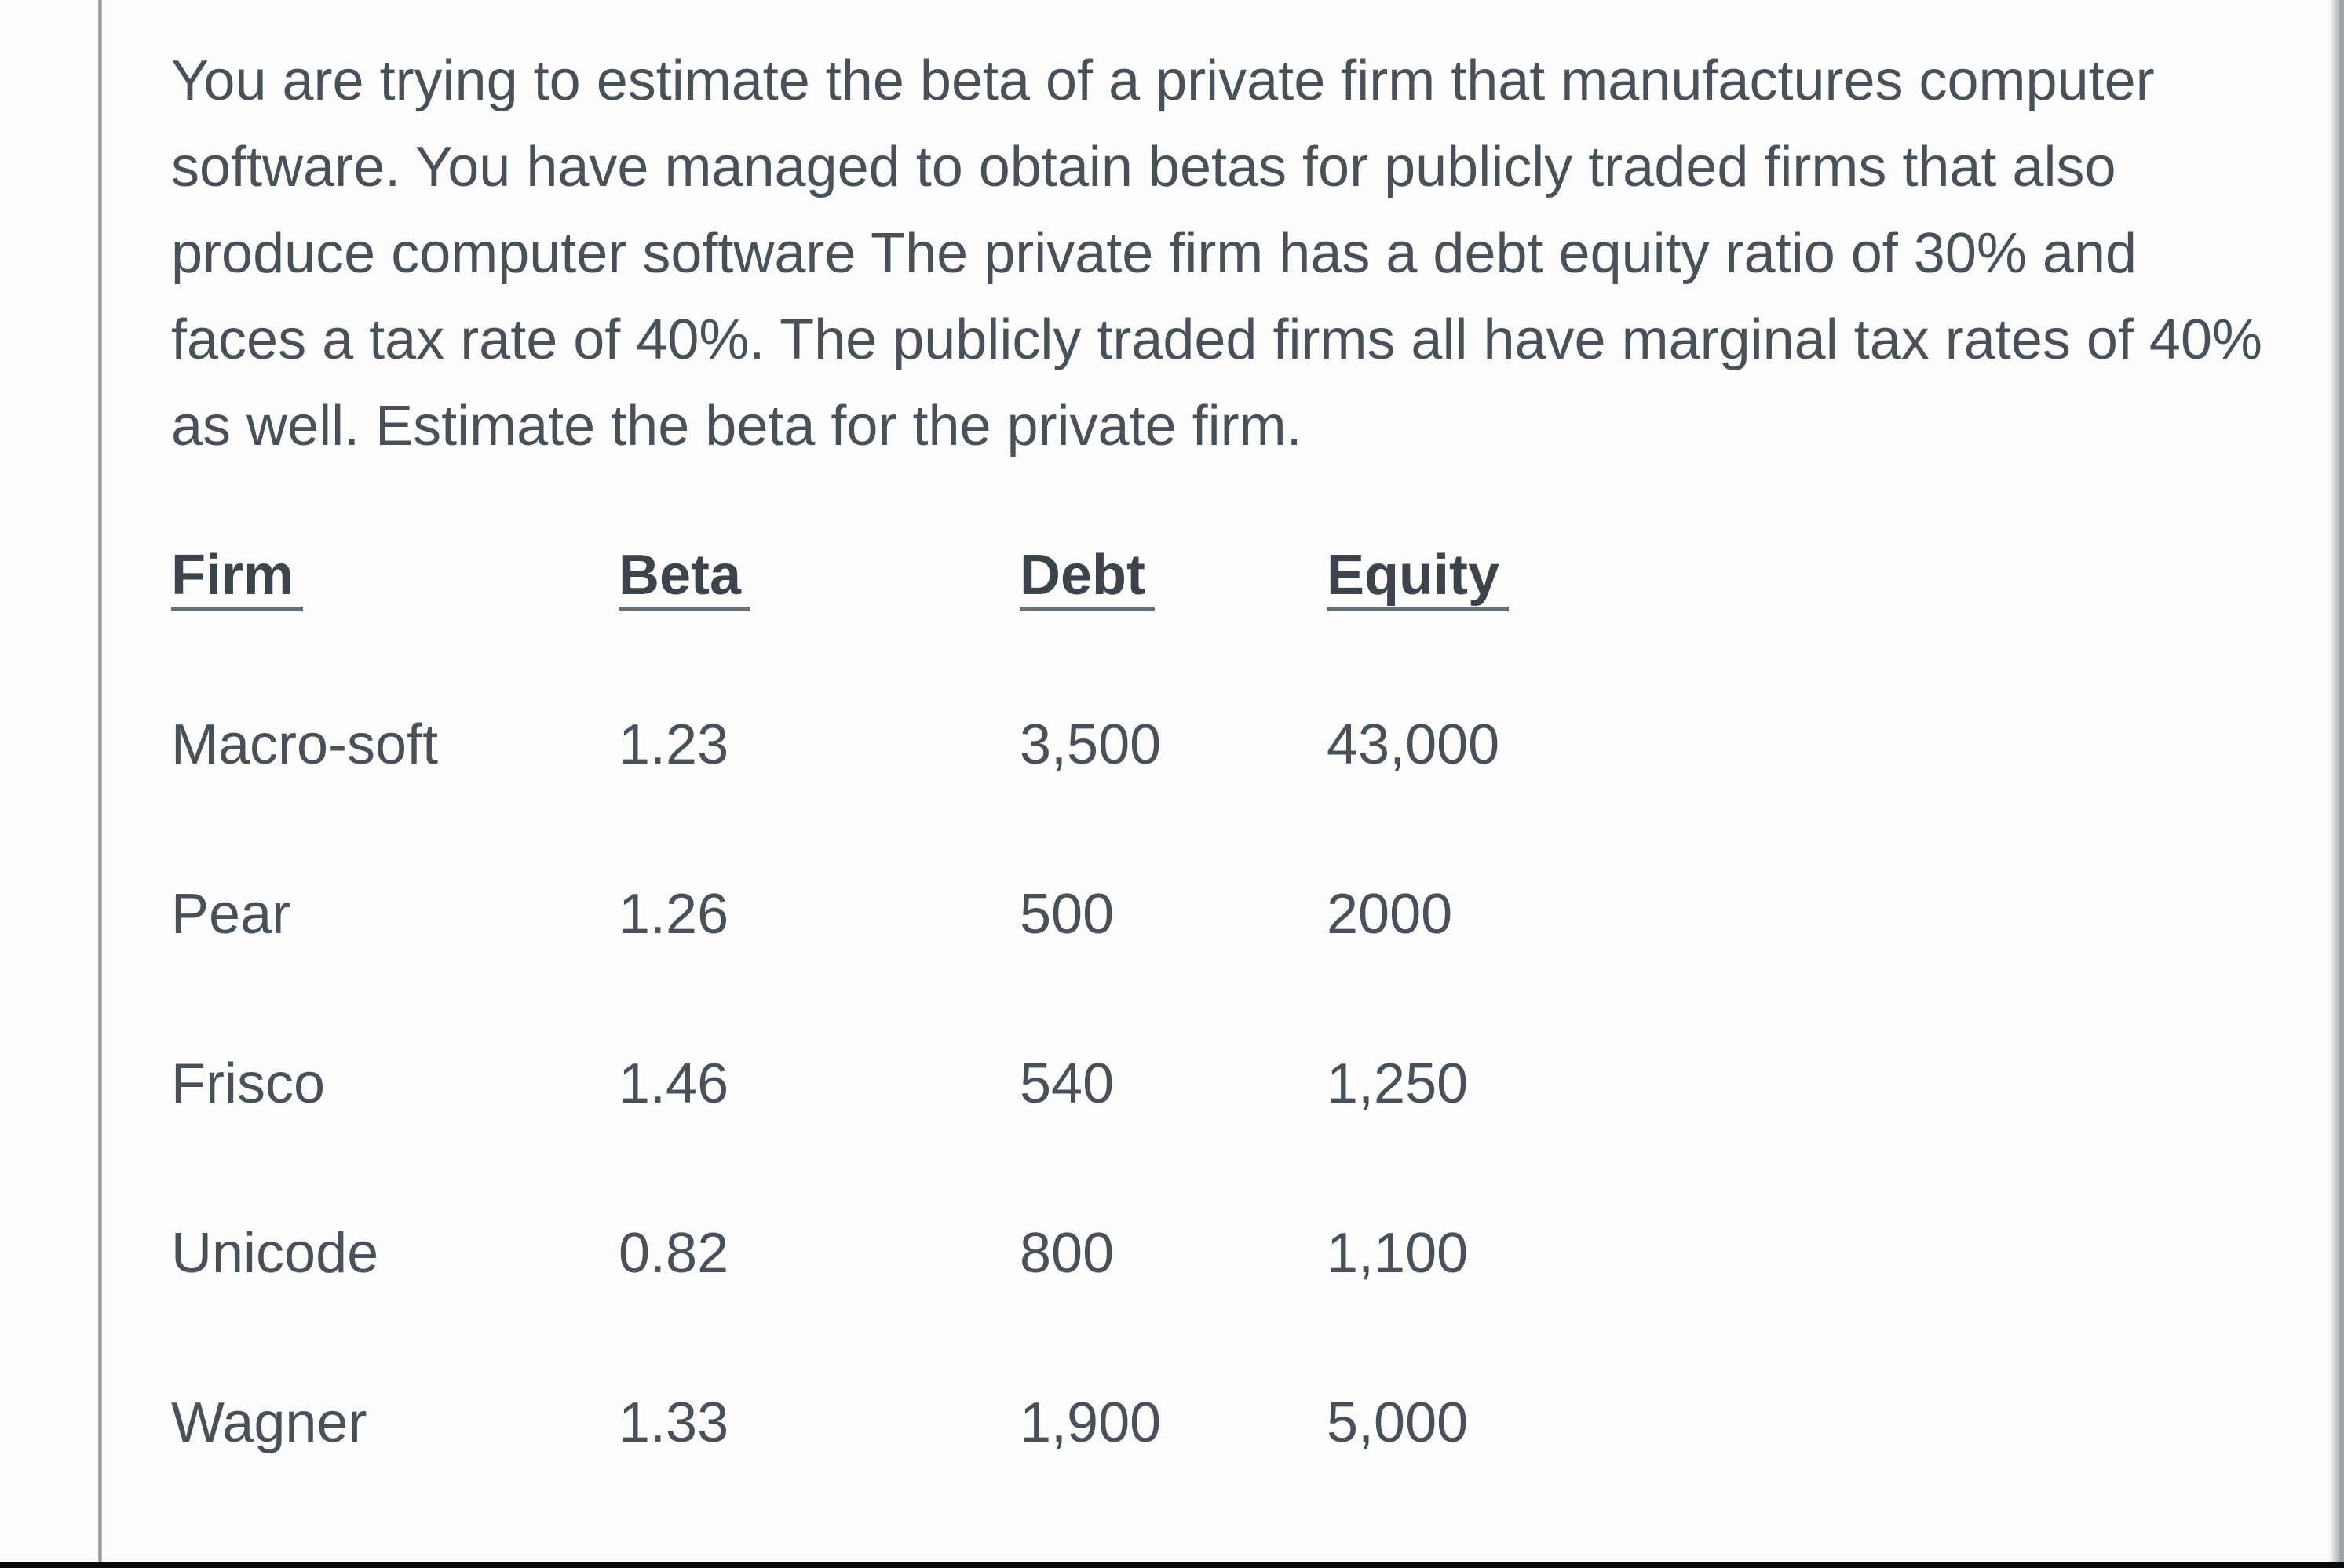 Image resolution: width=2344 pixels, height=1568 pixels. What do you see at coordinates (1413, 744) in the screenshot?
I see `equity-value: 43,000` at bounding box center [1413, 744].